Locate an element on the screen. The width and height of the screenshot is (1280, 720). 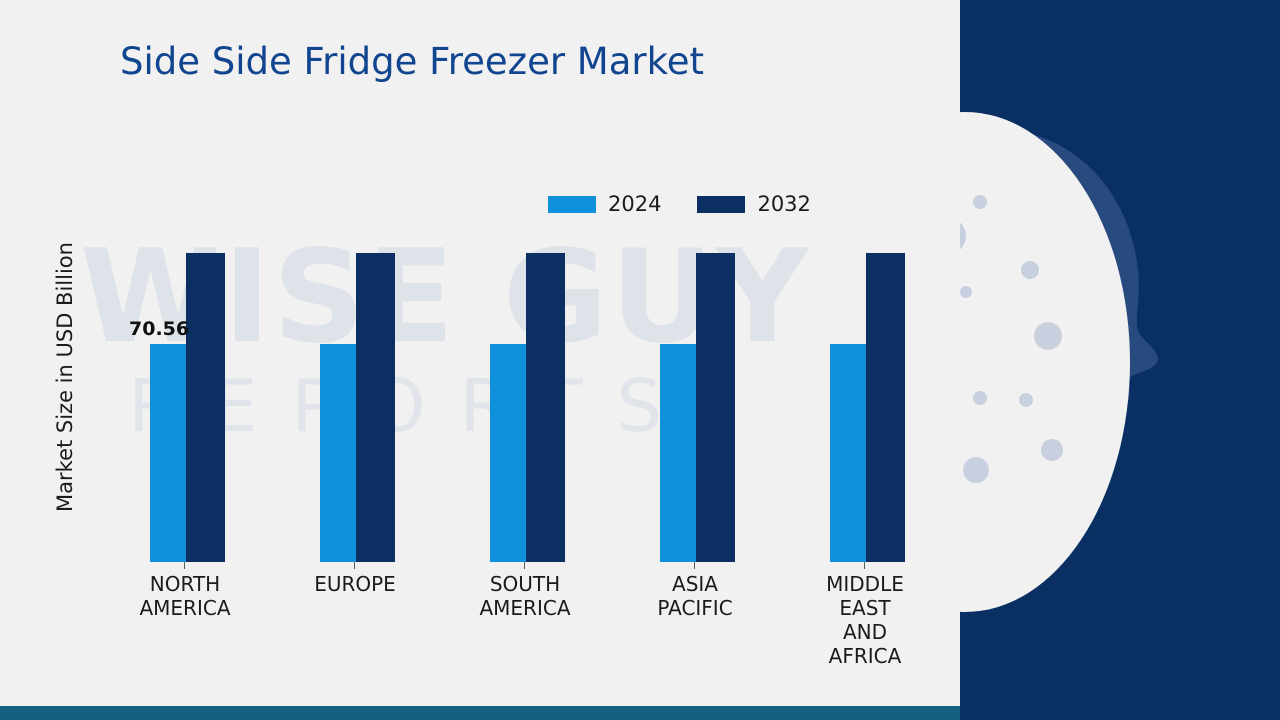
bar-2032-middle-east-and-africa is located at coordinates (885, 407).